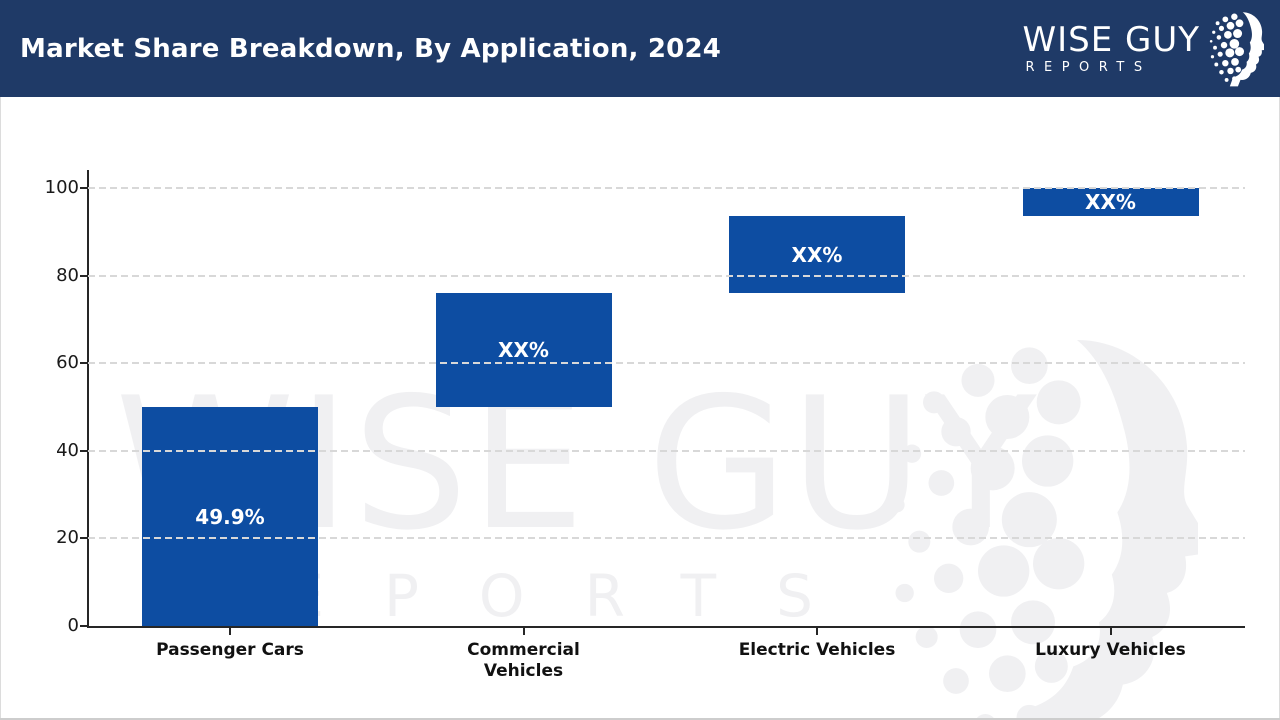  Describe the element at coordinates (67, 450) in the screenshot. I see `y-axis-tick-label: 40` at that location.